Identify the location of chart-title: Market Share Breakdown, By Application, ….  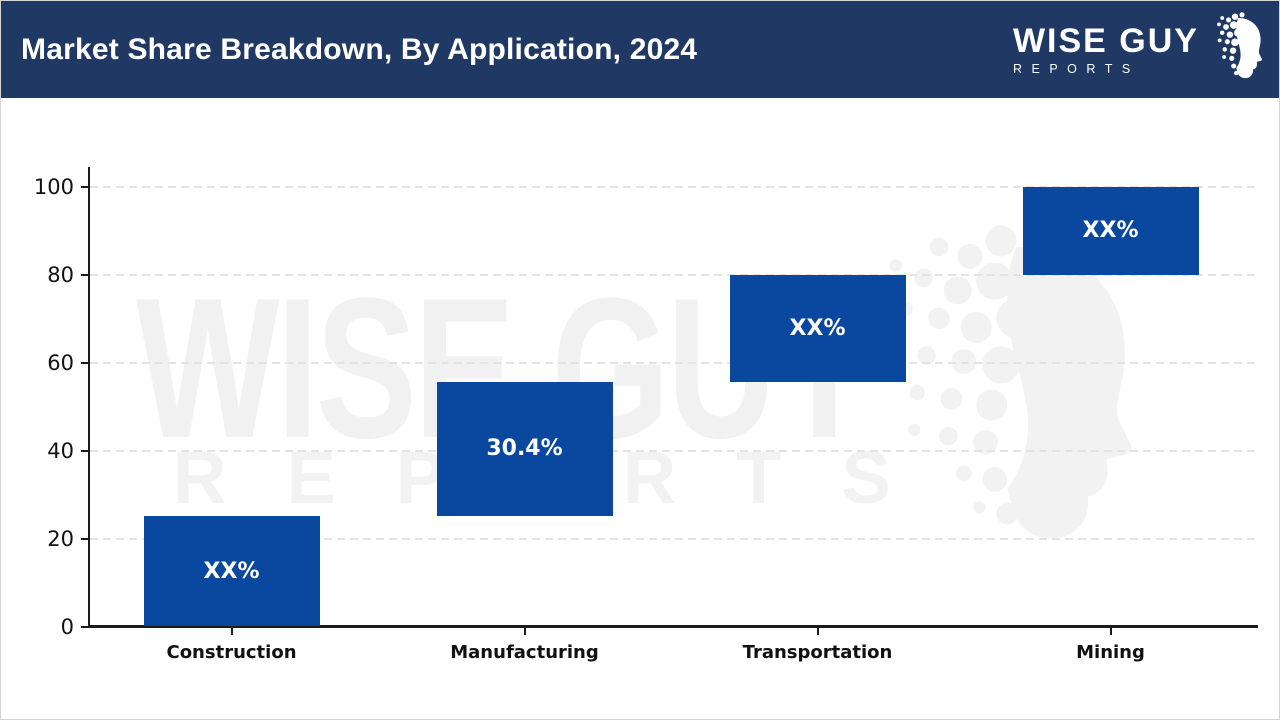
(359, 49).